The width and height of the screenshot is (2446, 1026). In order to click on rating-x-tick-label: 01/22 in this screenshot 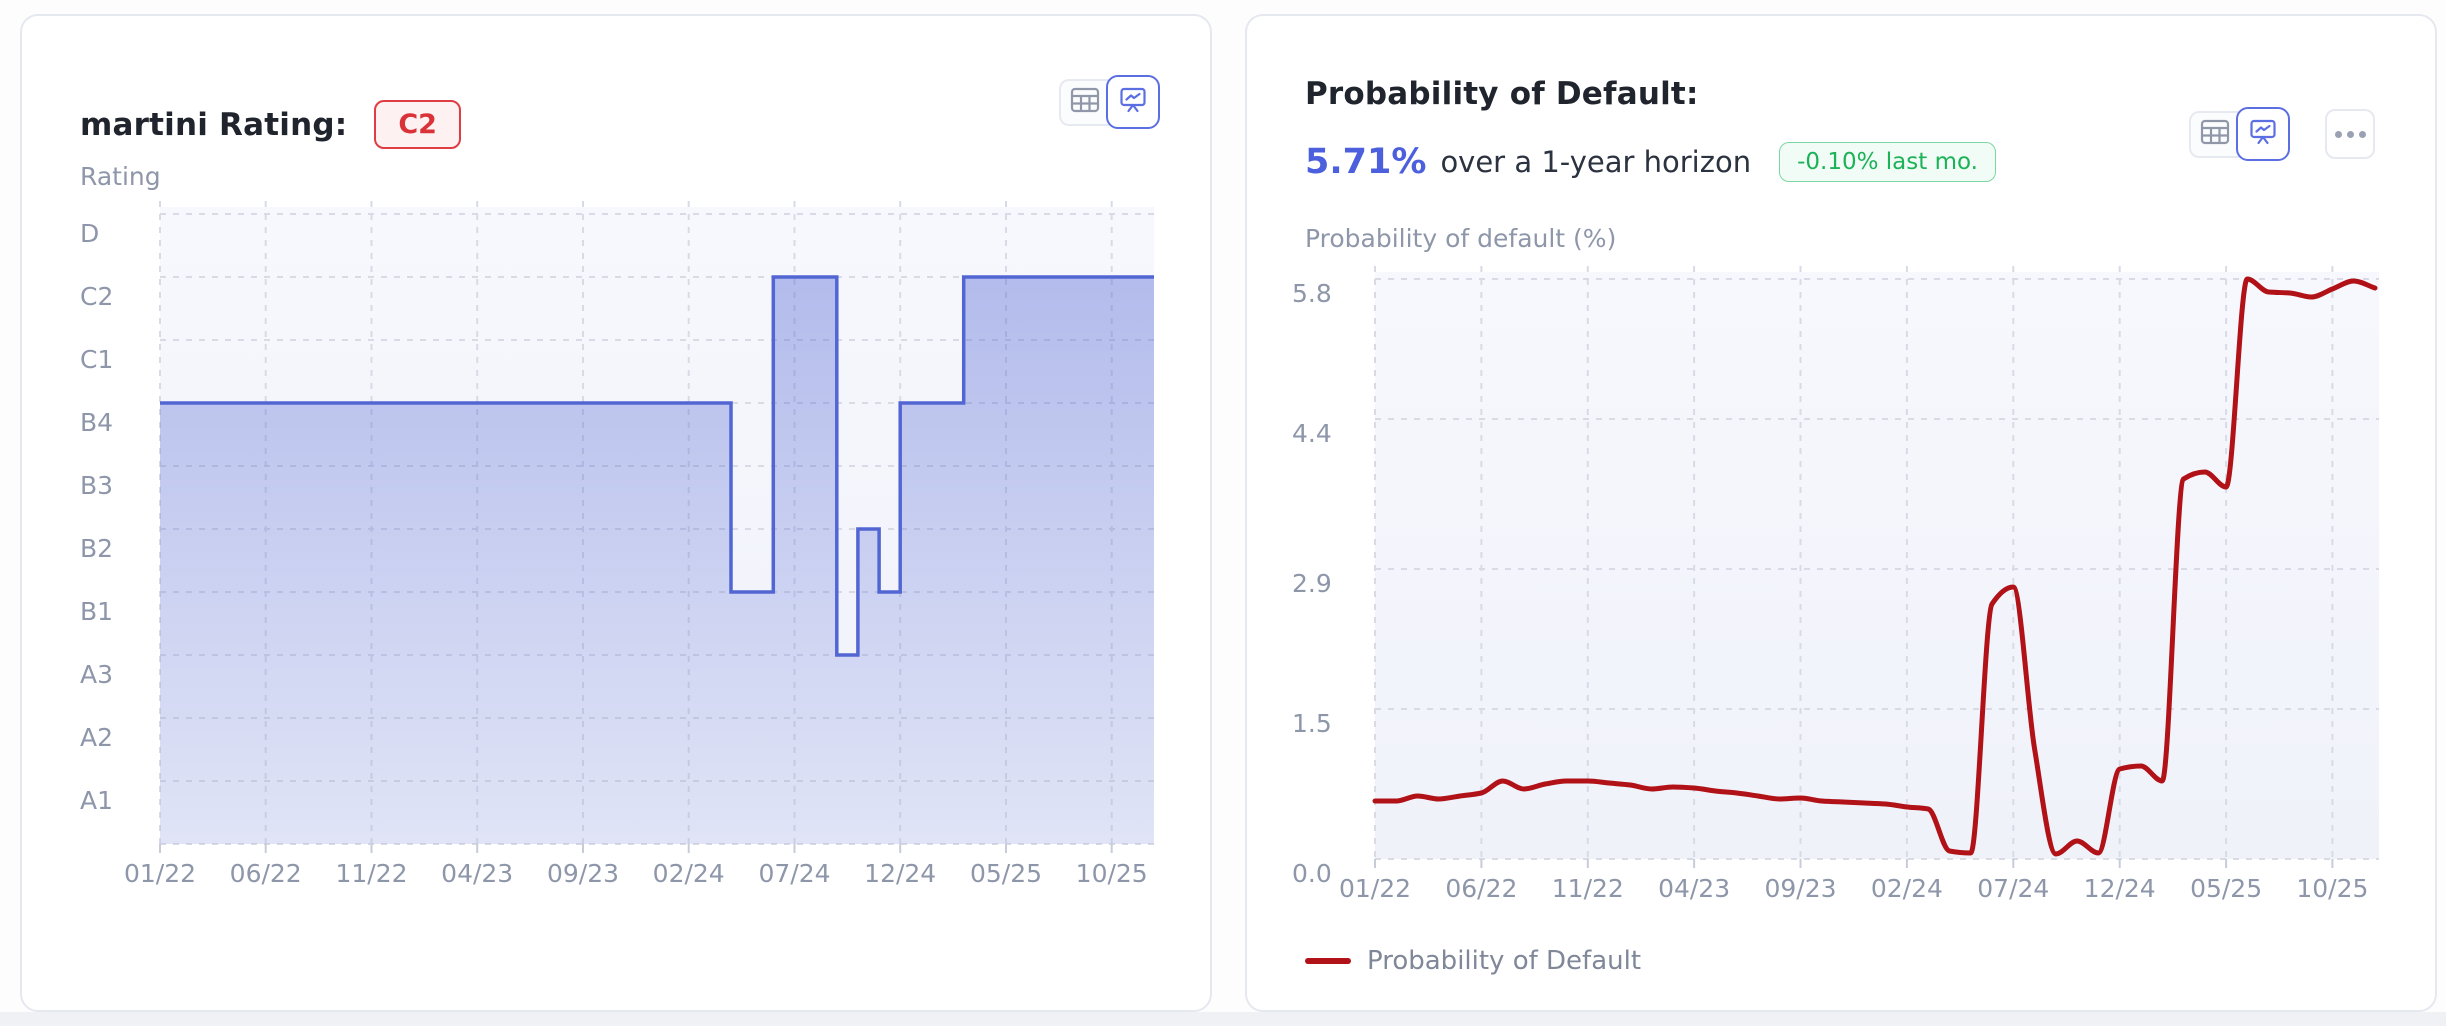, I will do `click(160, 873)`.